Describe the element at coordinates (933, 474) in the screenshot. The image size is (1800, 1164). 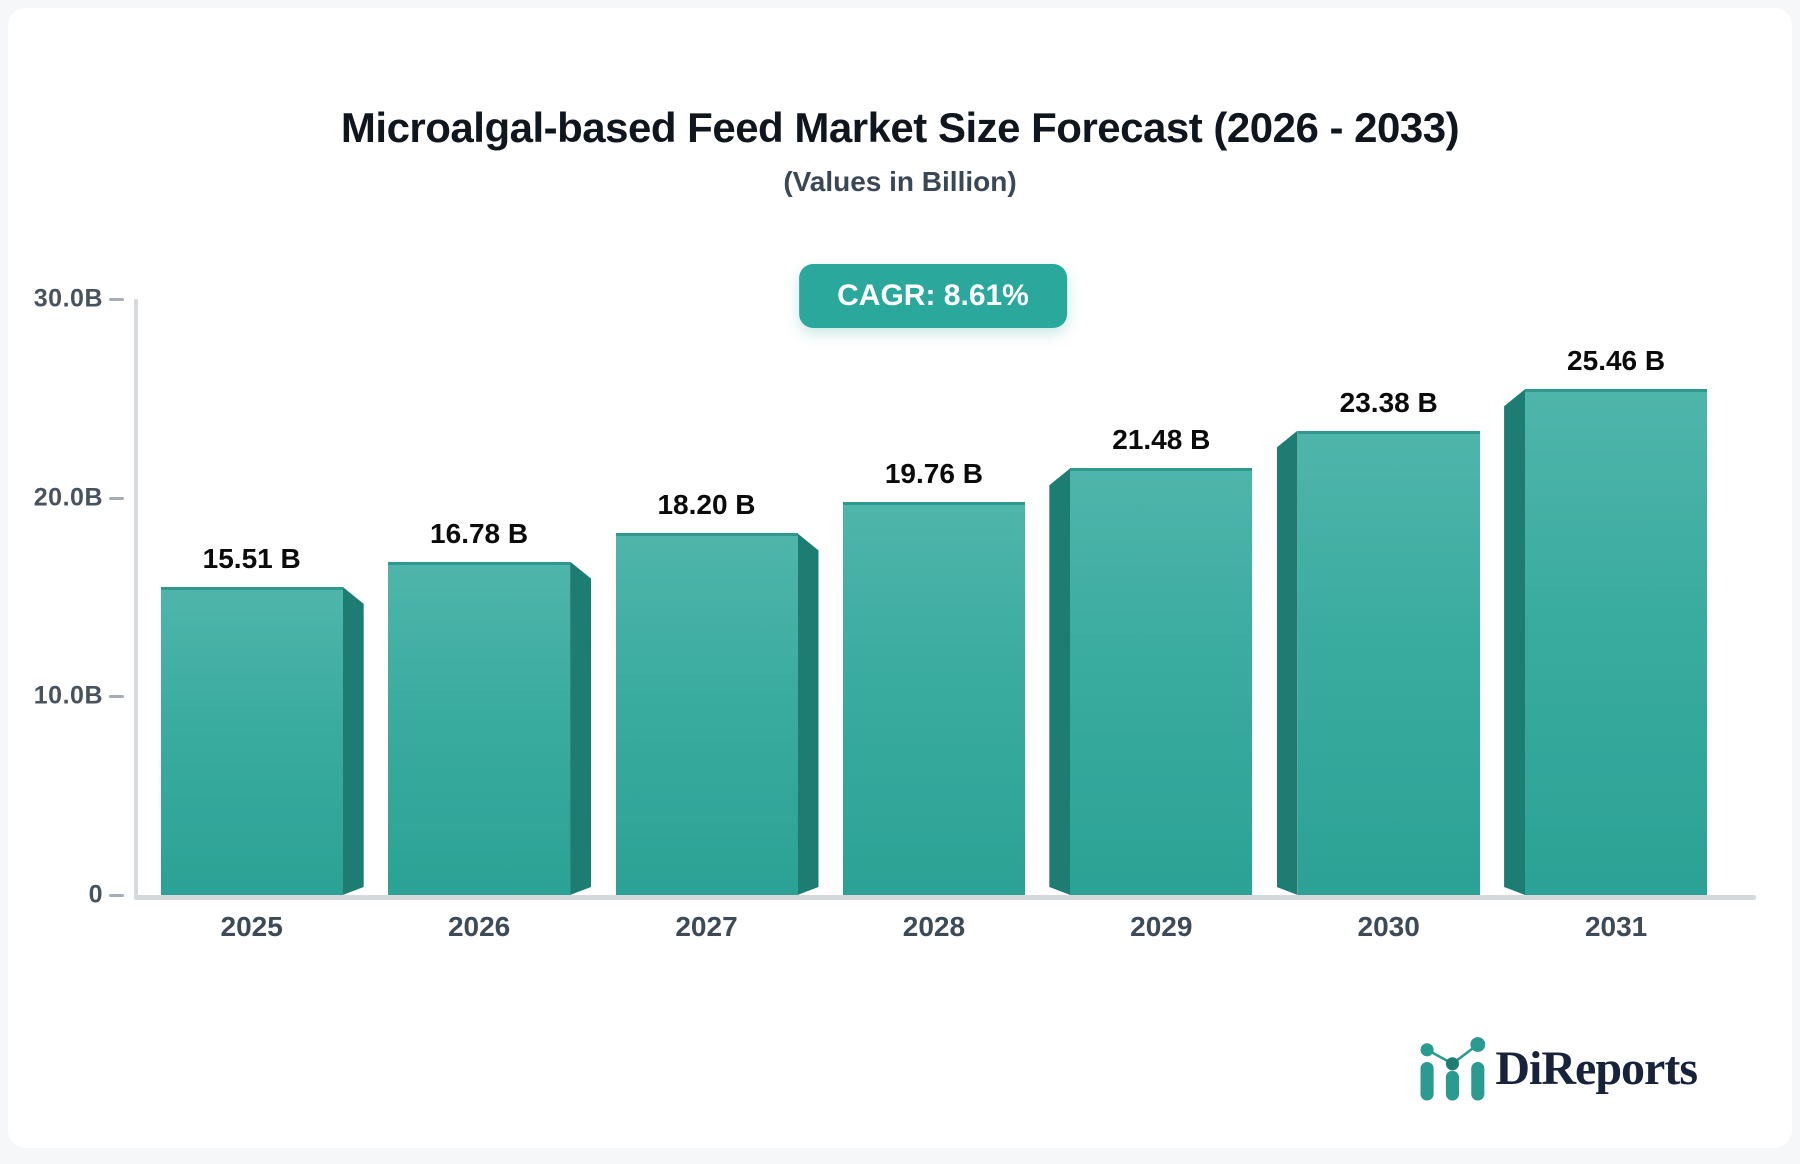
I see `bar-value-label: 19.76 B` at that location.